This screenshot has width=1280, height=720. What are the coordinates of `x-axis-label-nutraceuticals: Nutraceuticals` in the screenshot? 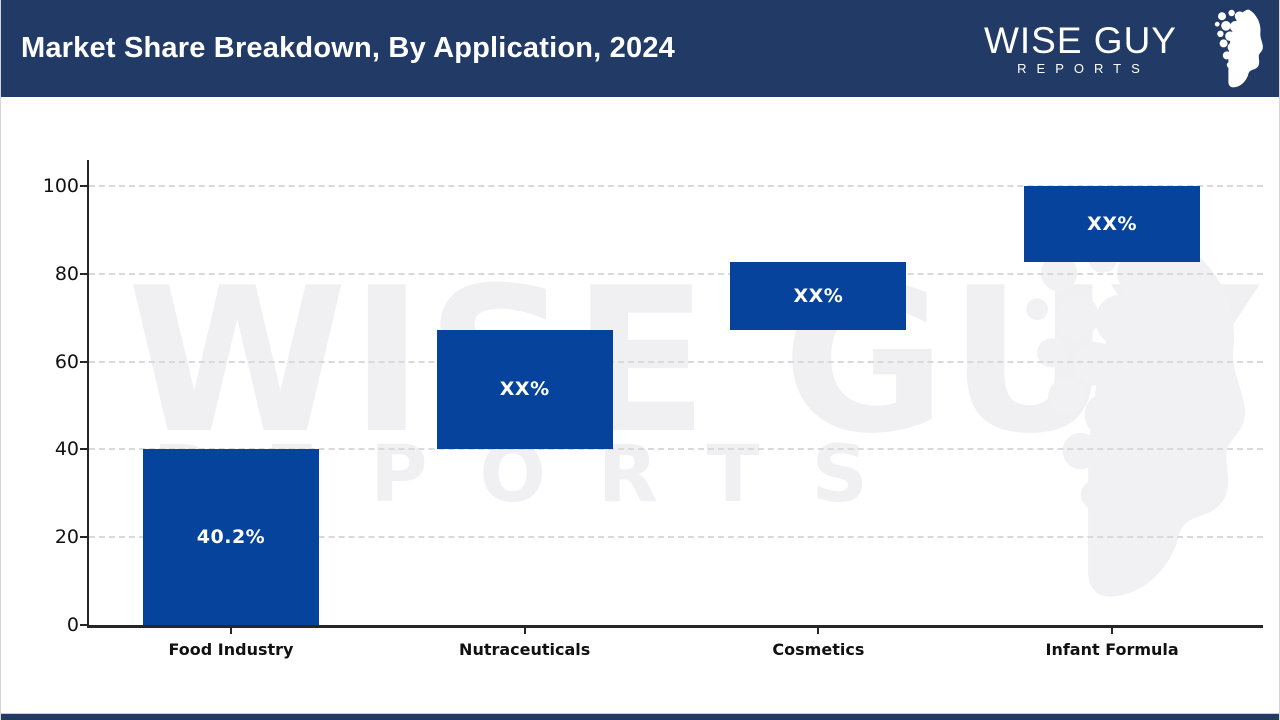 It's located at (525, 649).